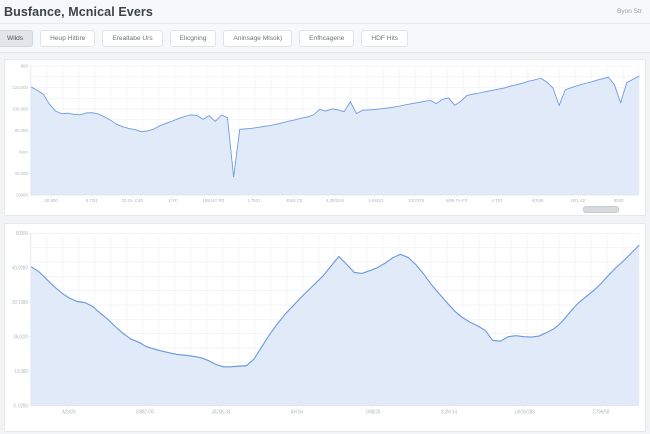  I want to click on x-axis-tick: 1/YF, so click(173, 200).